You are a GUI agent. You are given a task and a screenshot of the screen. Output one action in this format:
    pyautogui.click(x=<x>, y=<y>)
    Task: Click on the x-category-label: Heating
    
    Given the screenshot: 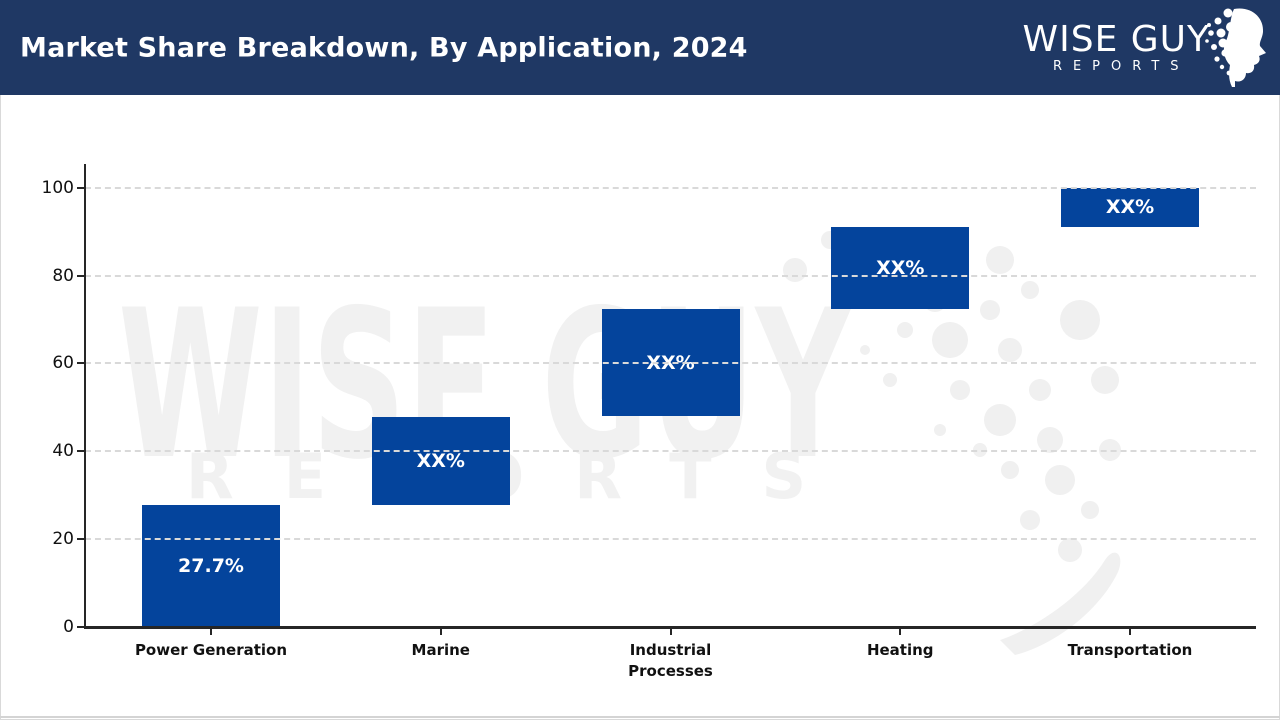 What is the action you would take?
    pyautogui.click(x=900, y=650)
    